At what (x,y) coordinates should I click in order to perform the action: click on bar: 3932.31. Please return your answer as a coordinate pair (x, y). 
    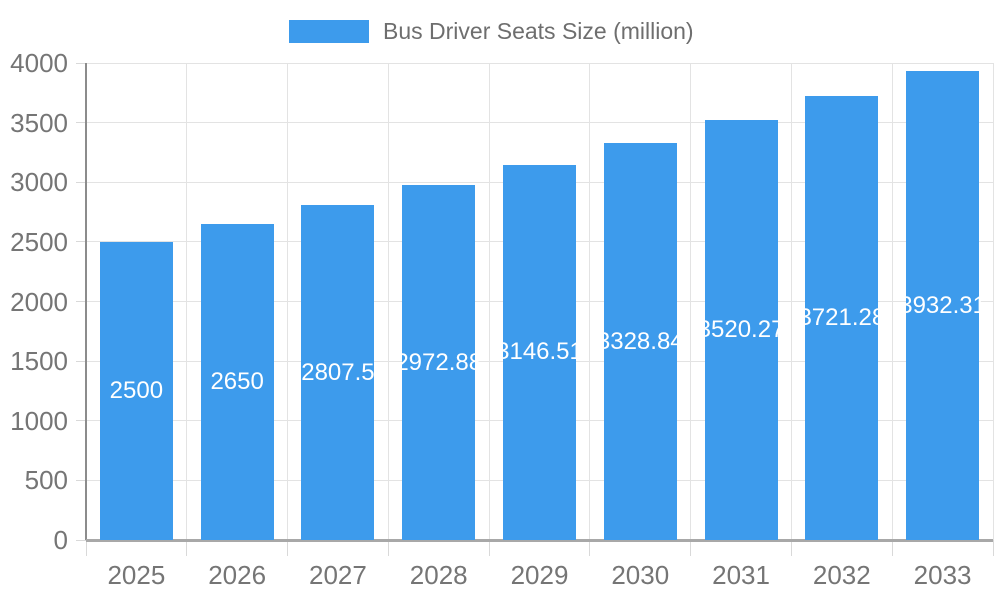
    Looking at the image, I should click on (942, 305).